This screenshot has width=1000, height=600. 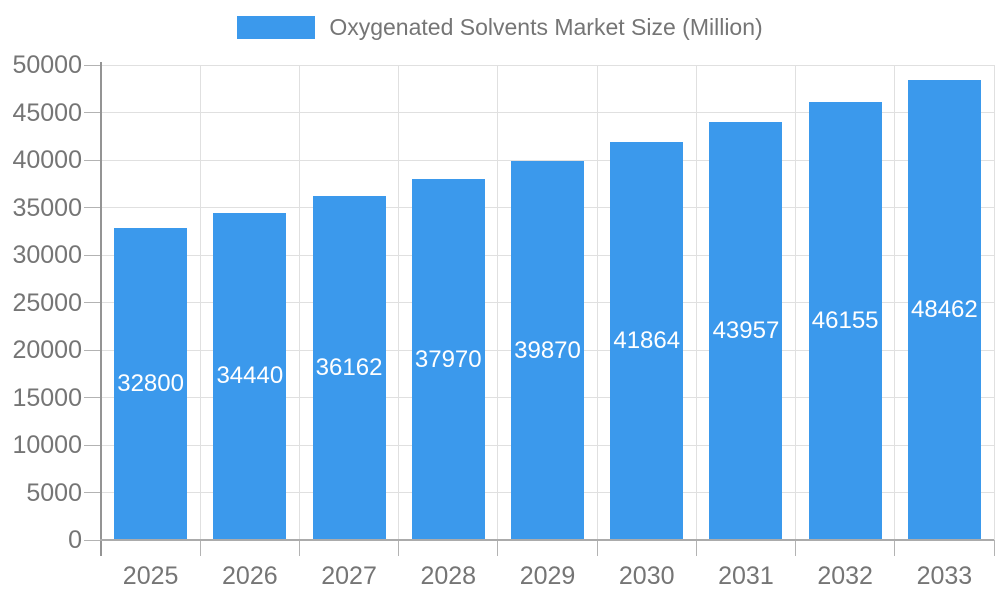 I want to click on y-tick-label: 15000, so click(x=47, y=397).